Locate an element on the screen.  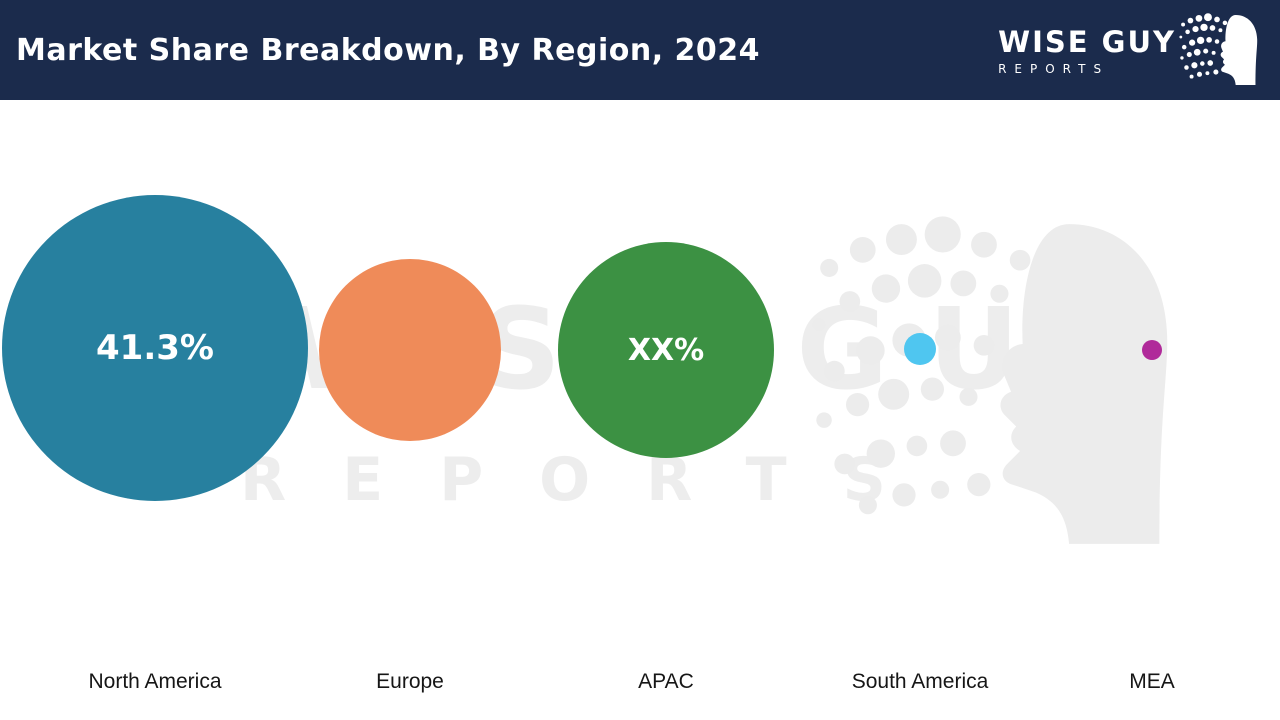
bubble-value-north-america: 41.3% is located at coordinates (155, 348).